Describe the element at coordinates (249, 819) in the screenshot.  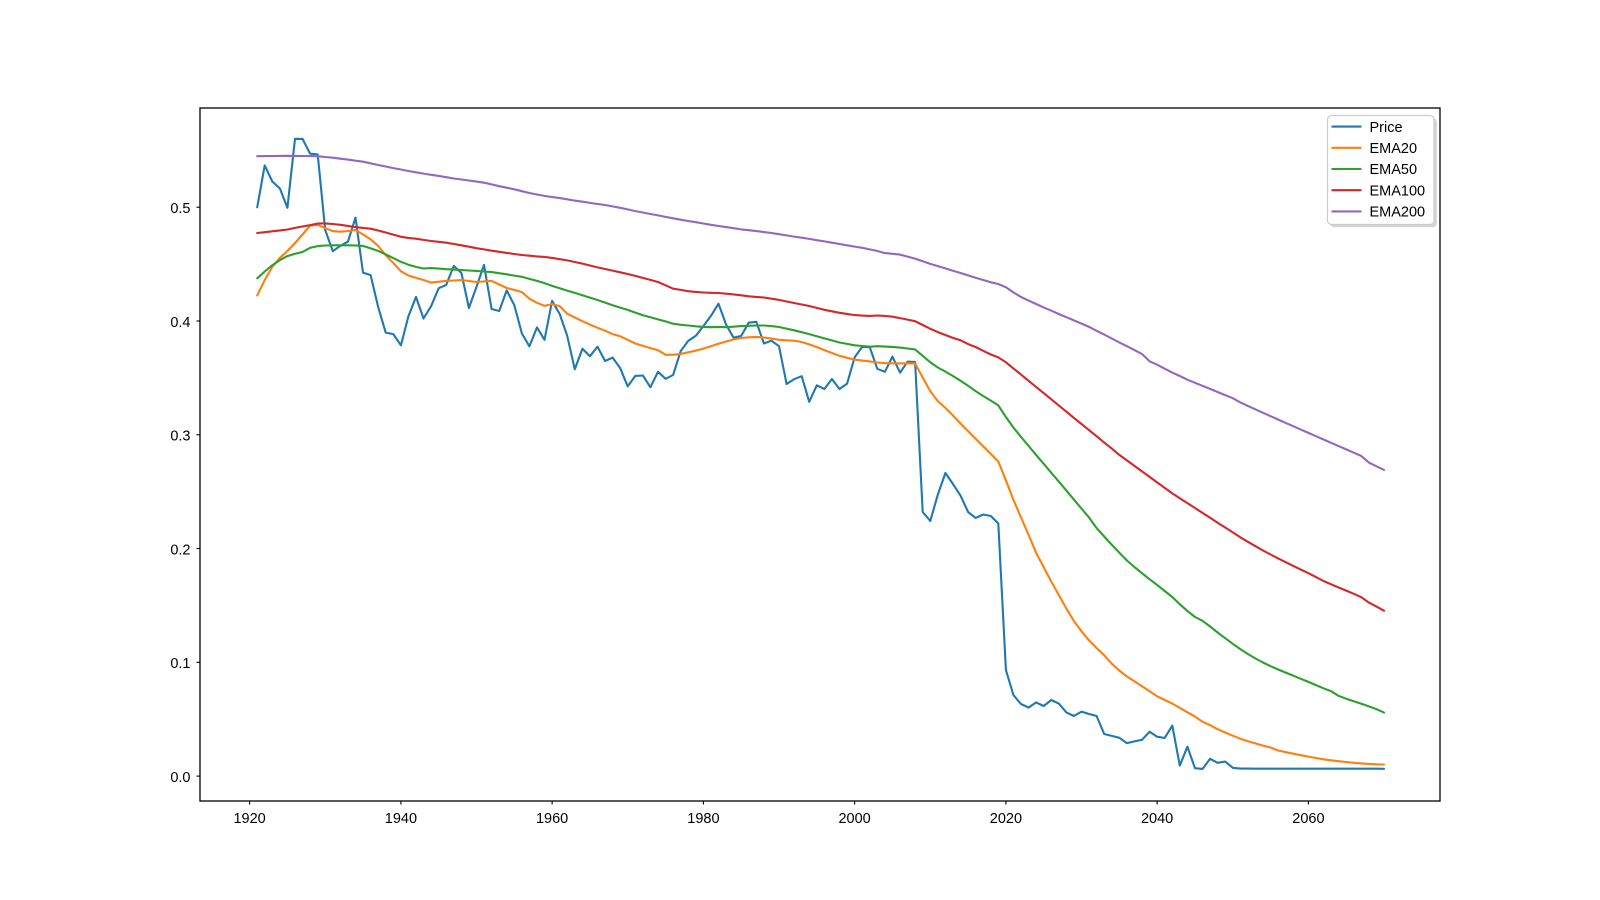
I see `svg-text: 1920` at that location.